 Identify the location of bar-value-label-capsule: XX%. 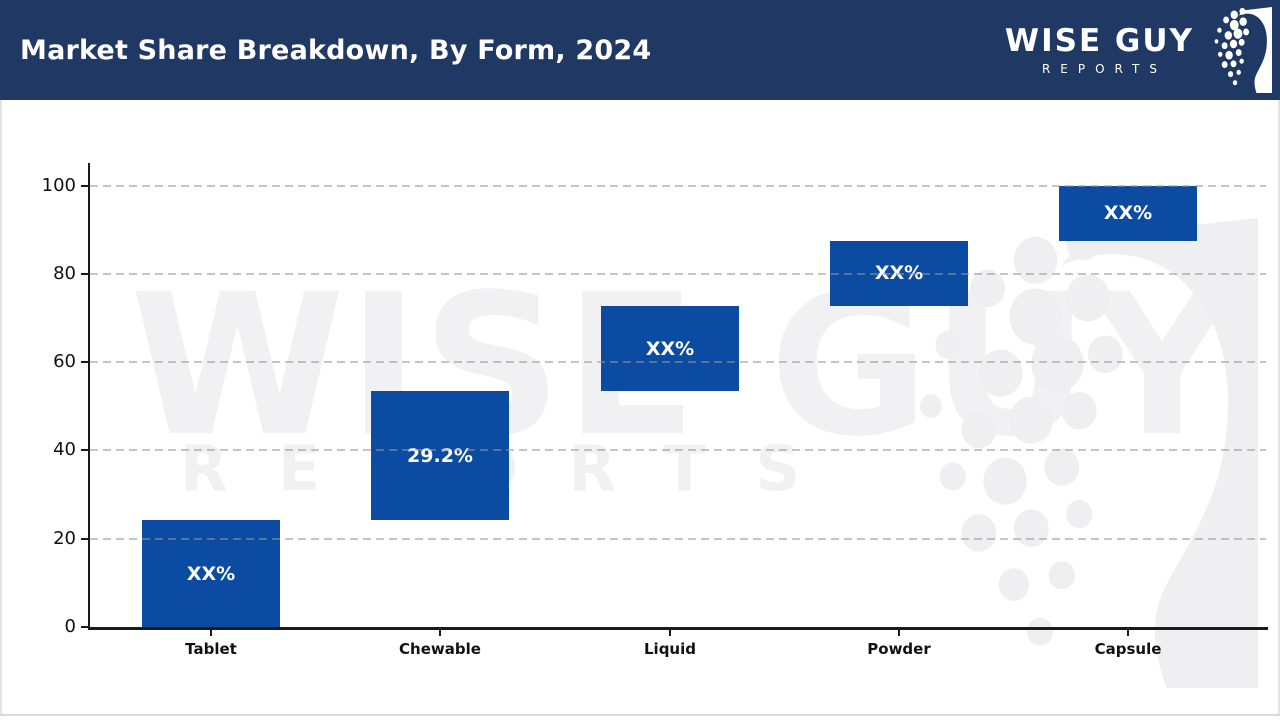
(1128, 213).